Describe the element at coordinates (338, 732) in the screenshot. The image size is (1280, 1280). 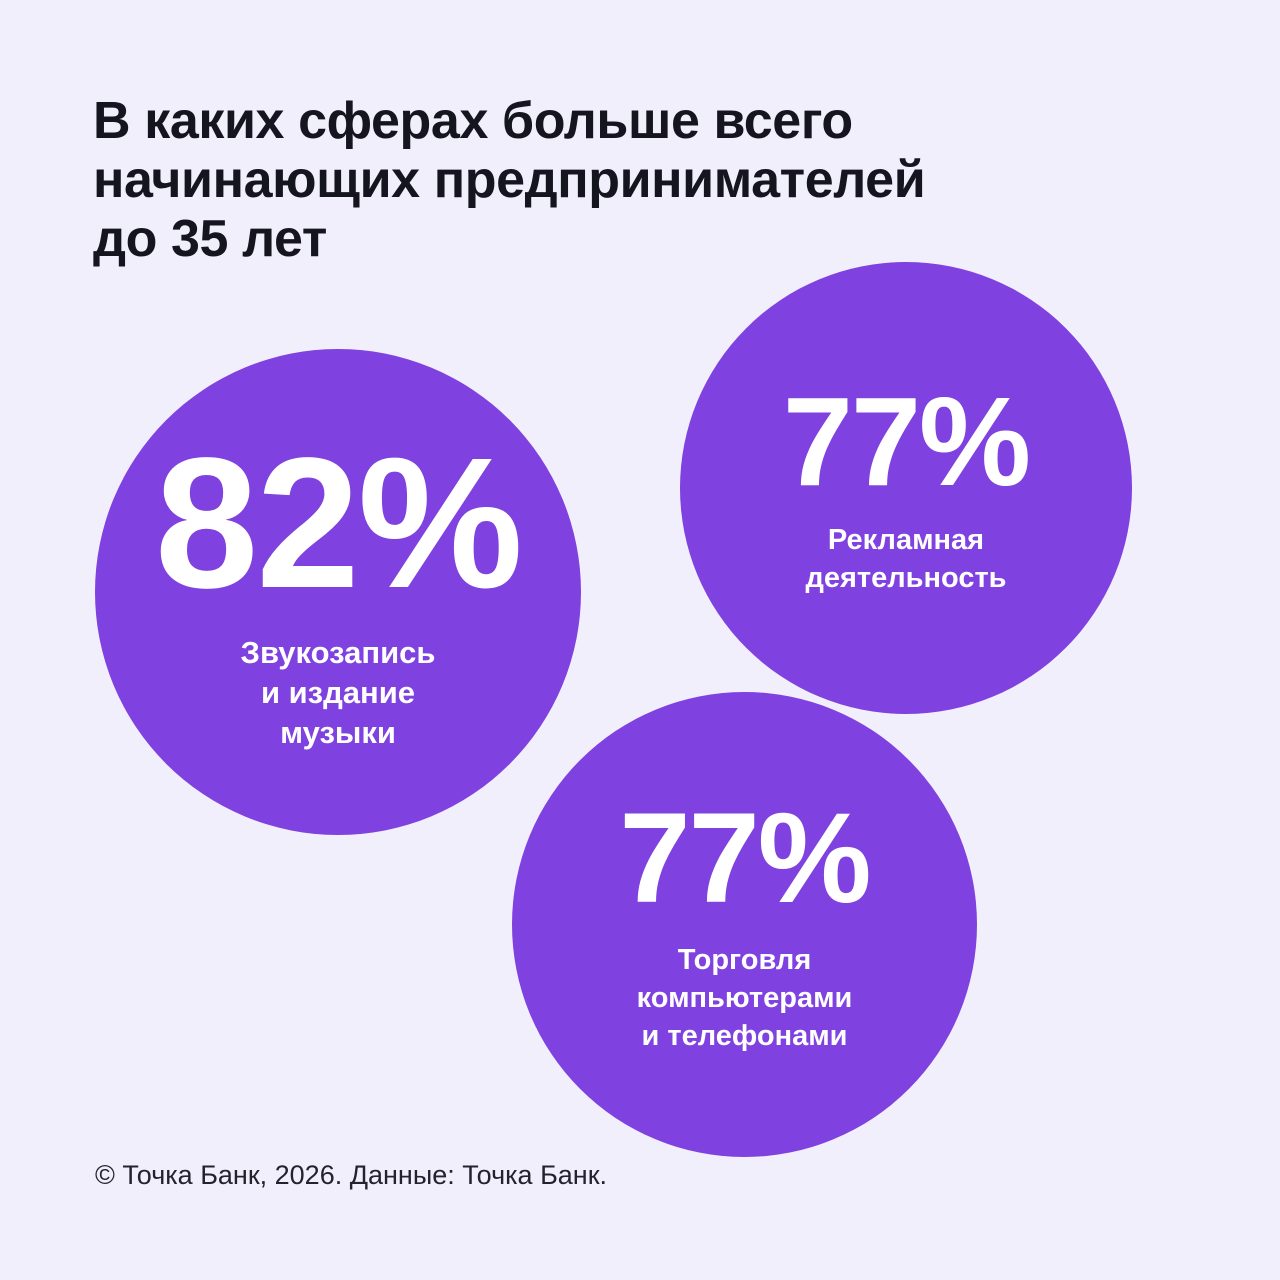
I see `stat-label-line-3: музыки` at that location.